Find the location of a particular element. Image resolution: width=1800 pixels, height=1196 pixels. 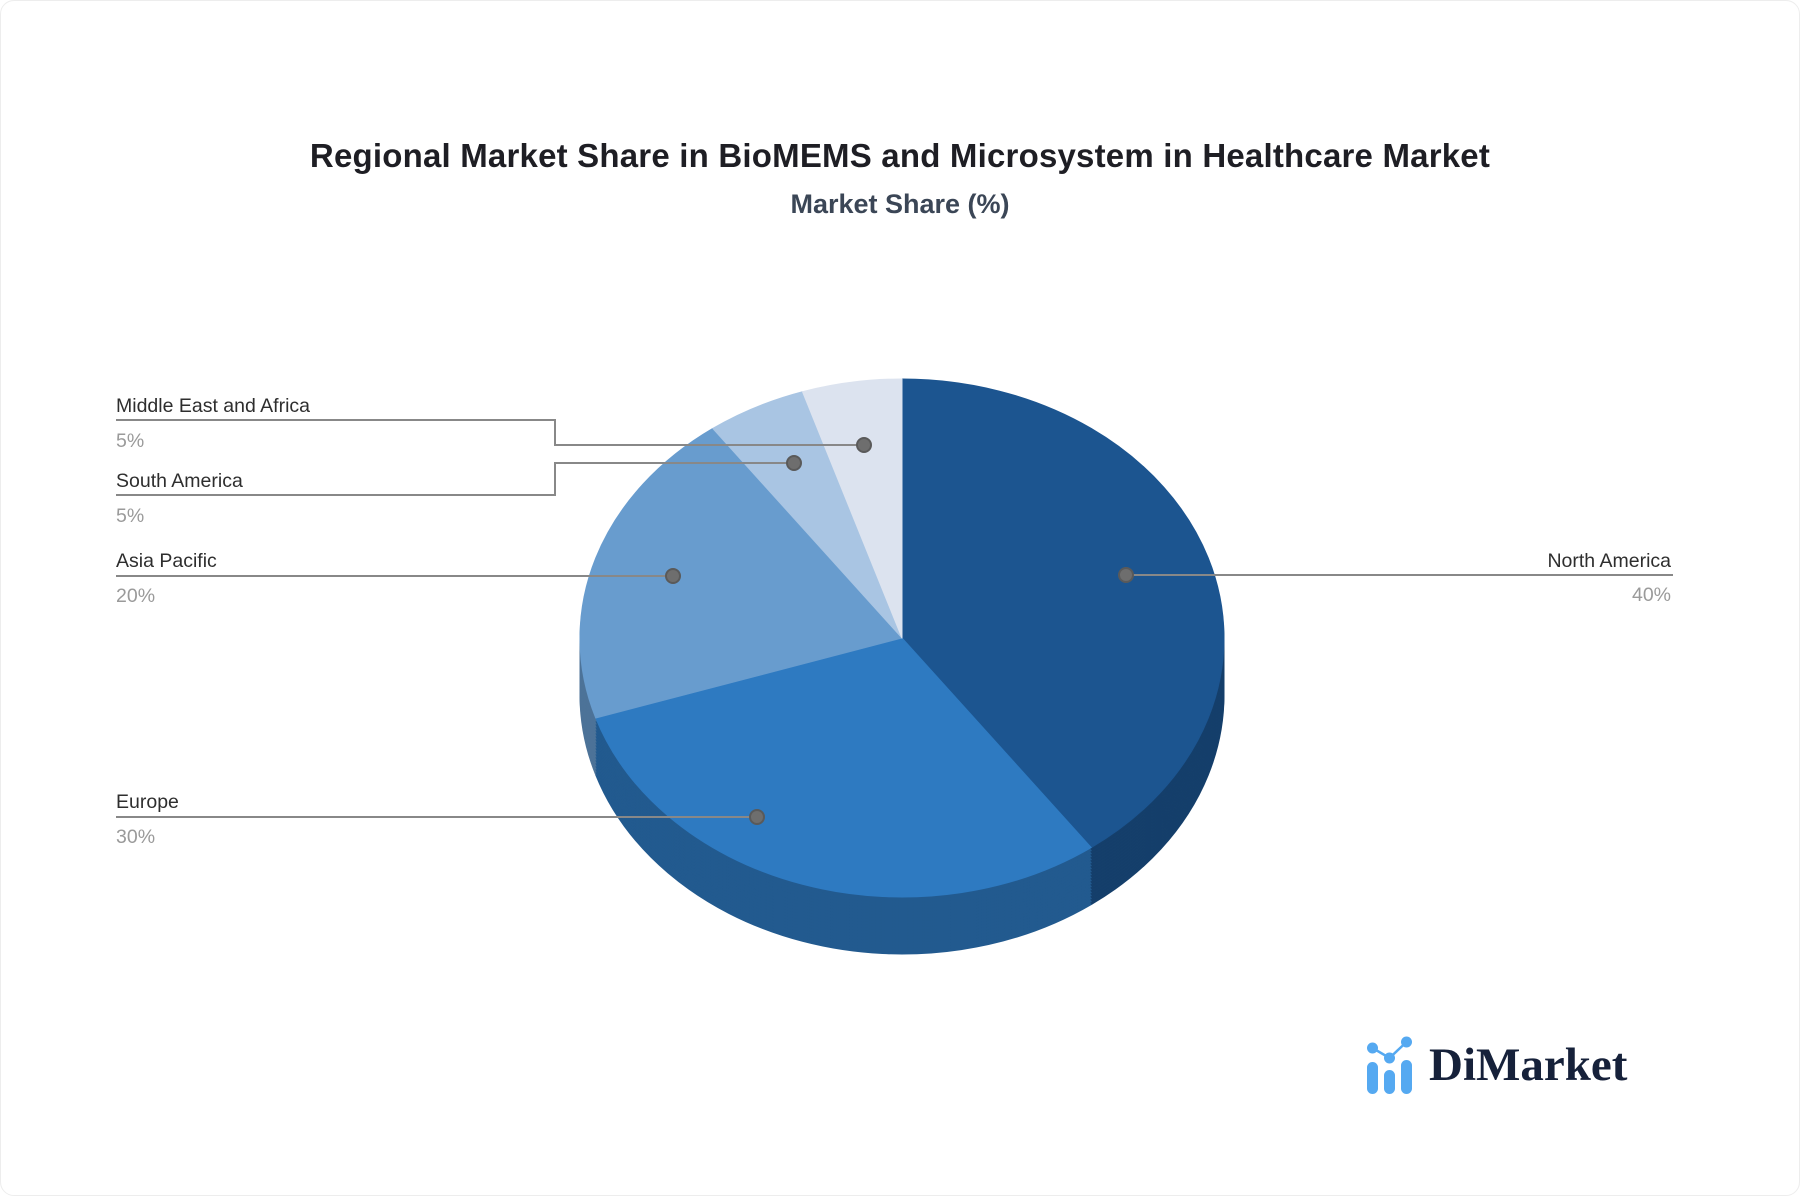

pie-slice-middle-east-and-africa is located at coordinates (852, 508).